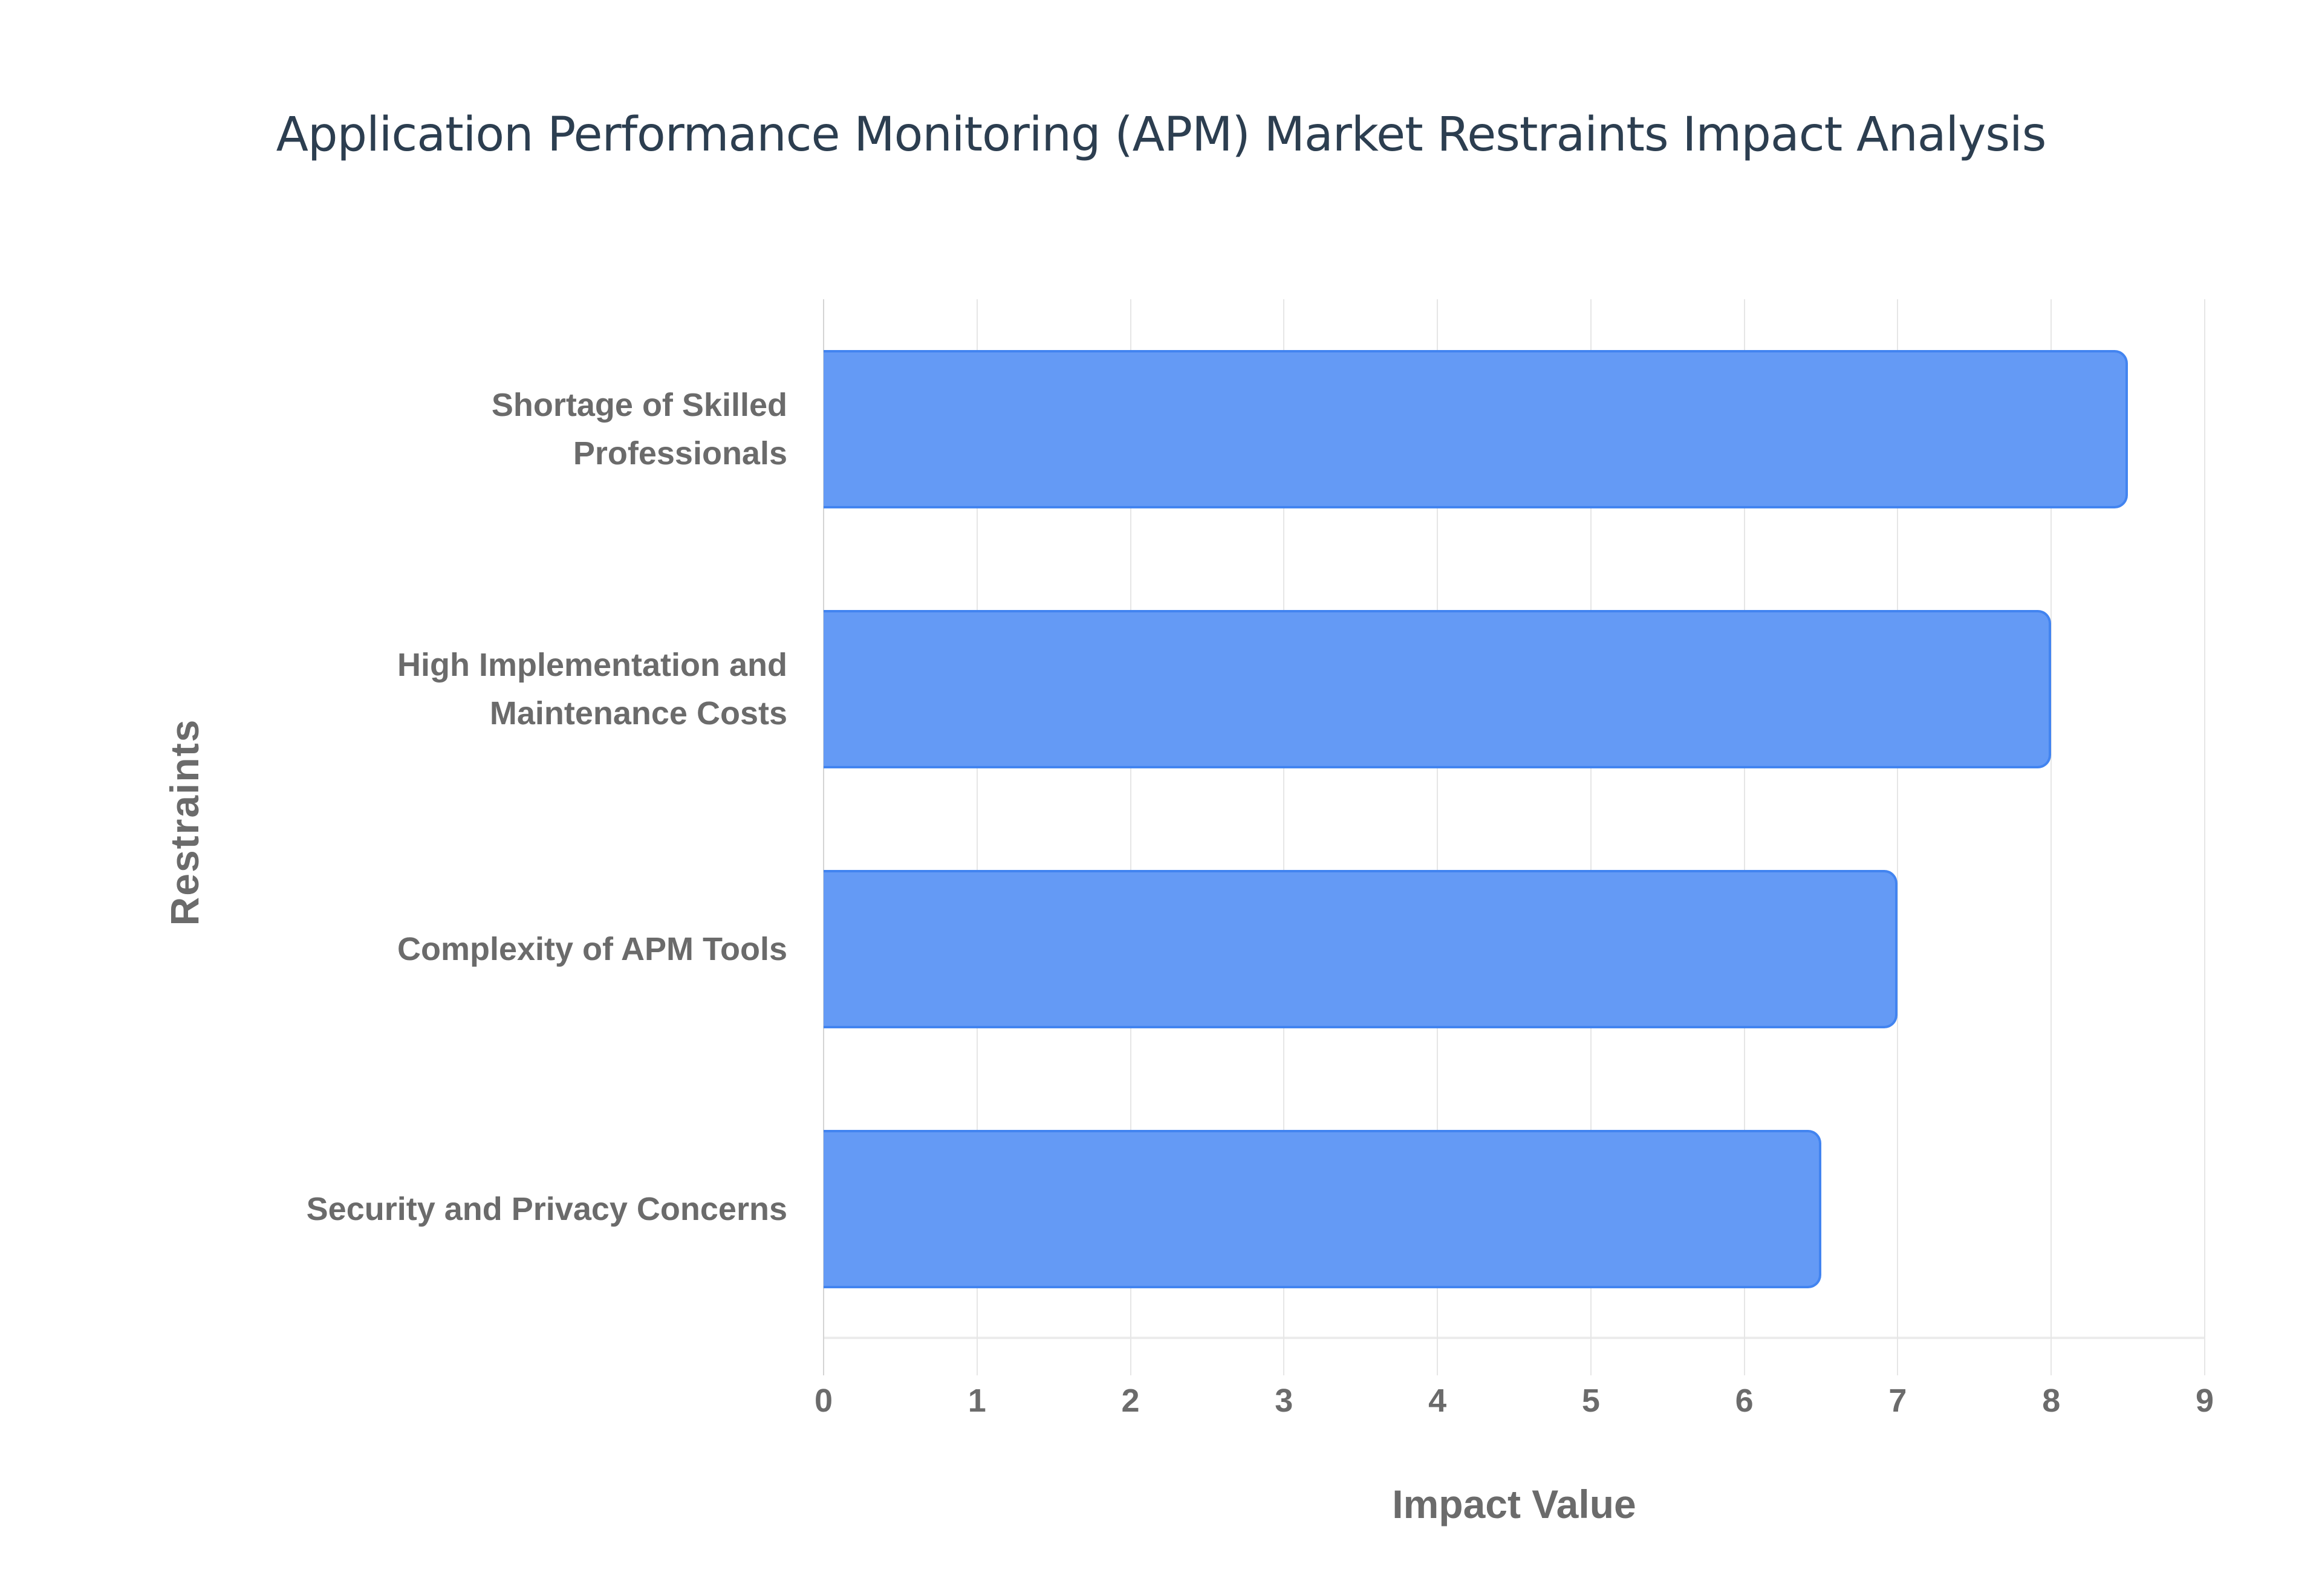 The image size is (2322, 1596). Describe the element at coordinates (1898, 1401) in the screenshot. I see `x-tick-label: 7` at that location.